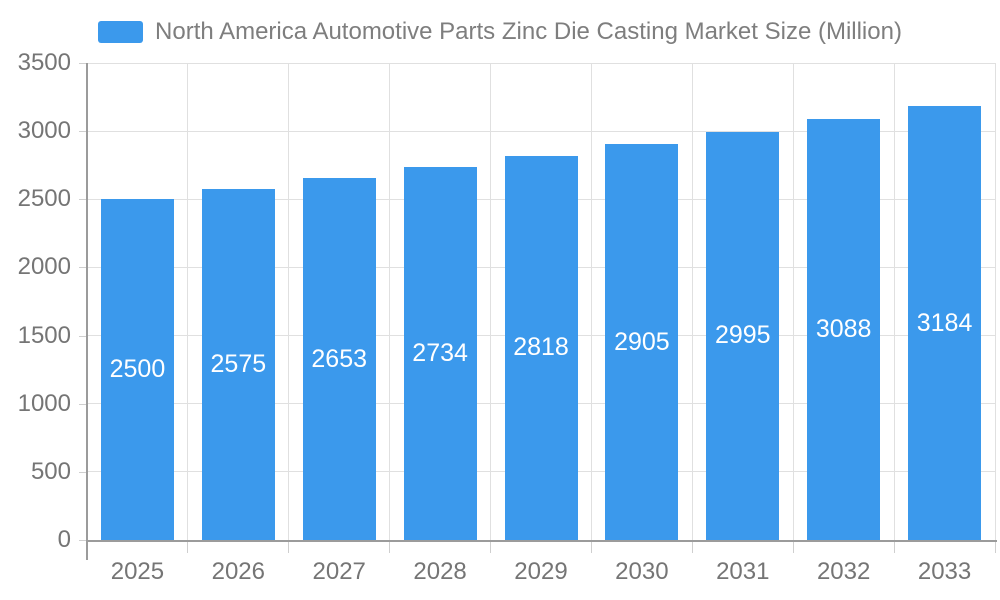 The height and width of the screenshot is (600, 1000). What do you see at coordinates (238, 571) in the screenshot?
I see `x-axis-label: 2026` at bounding box center [238, 571].